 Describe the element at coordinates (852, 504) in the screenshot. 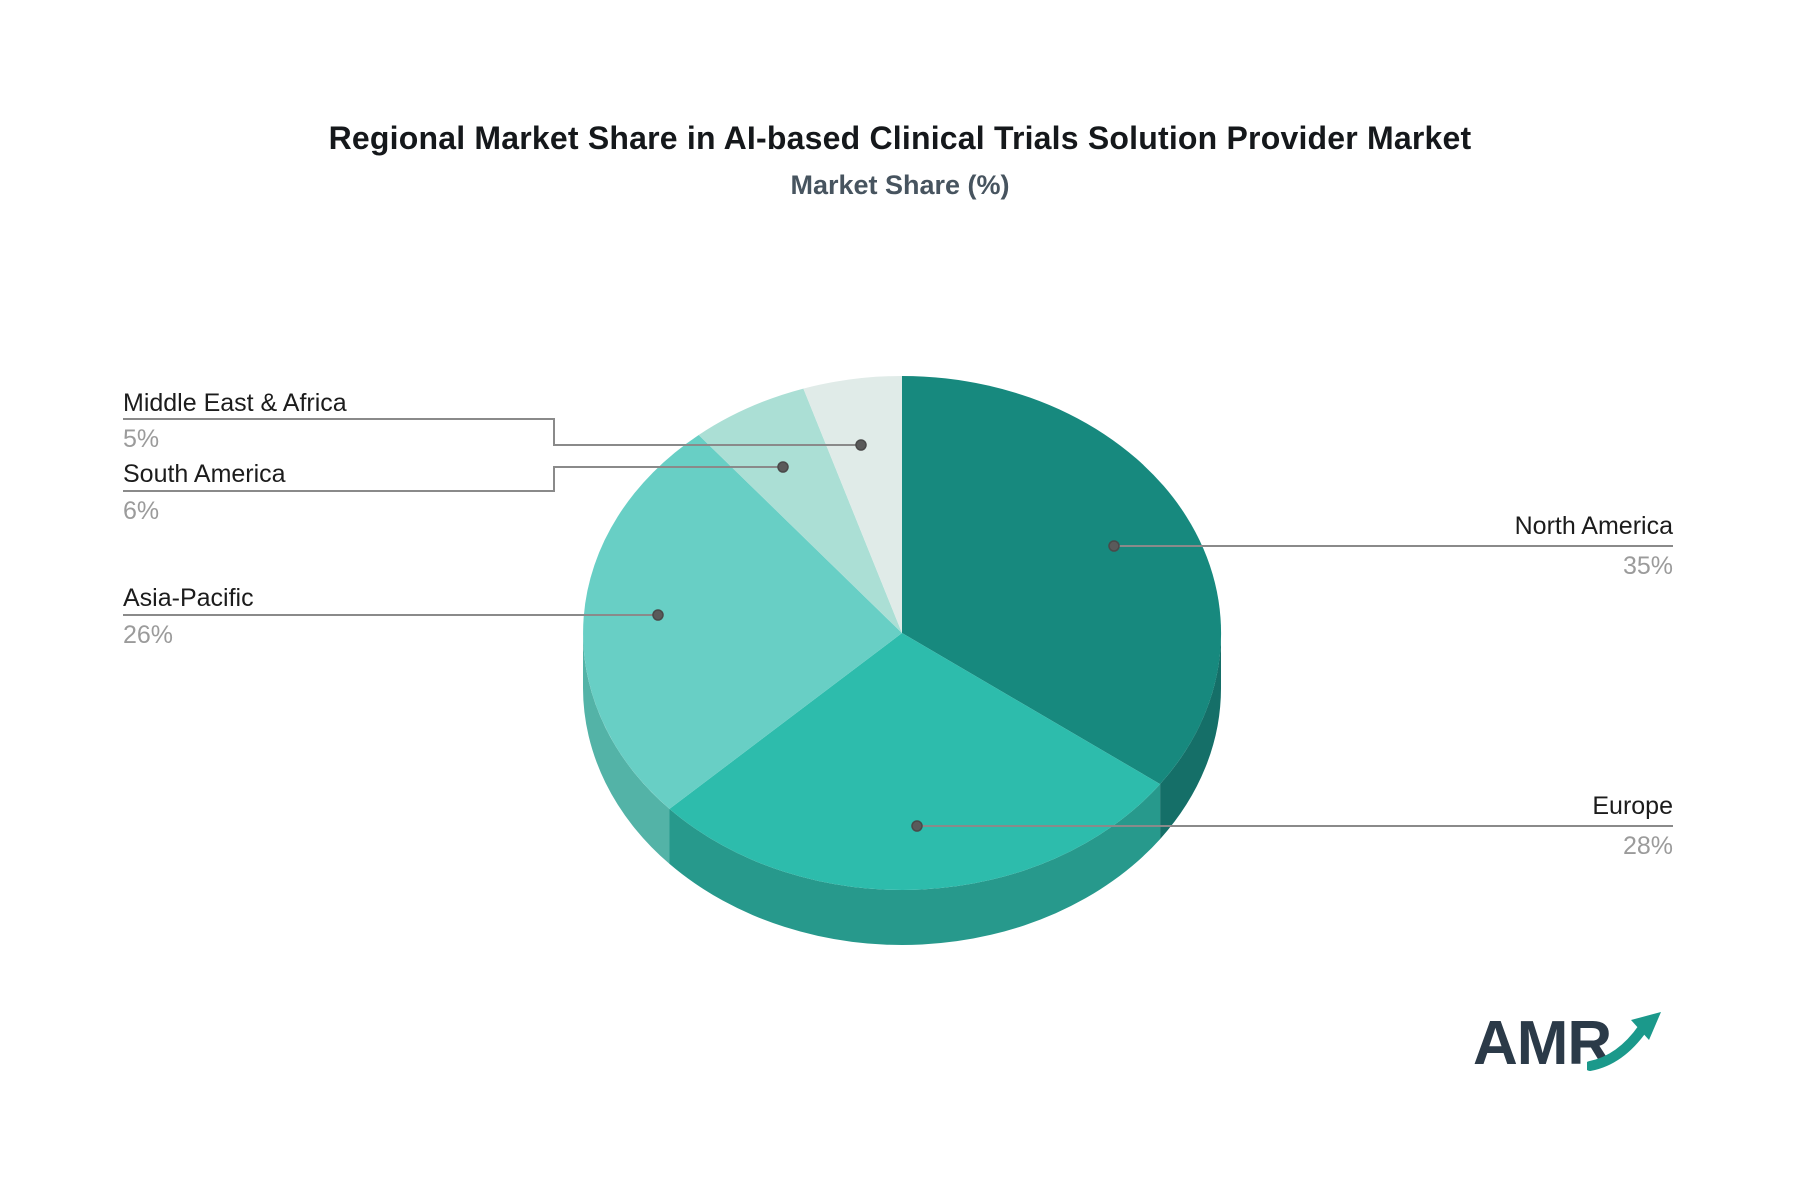

I see `pie-slice-middle-east-africa` at that location.